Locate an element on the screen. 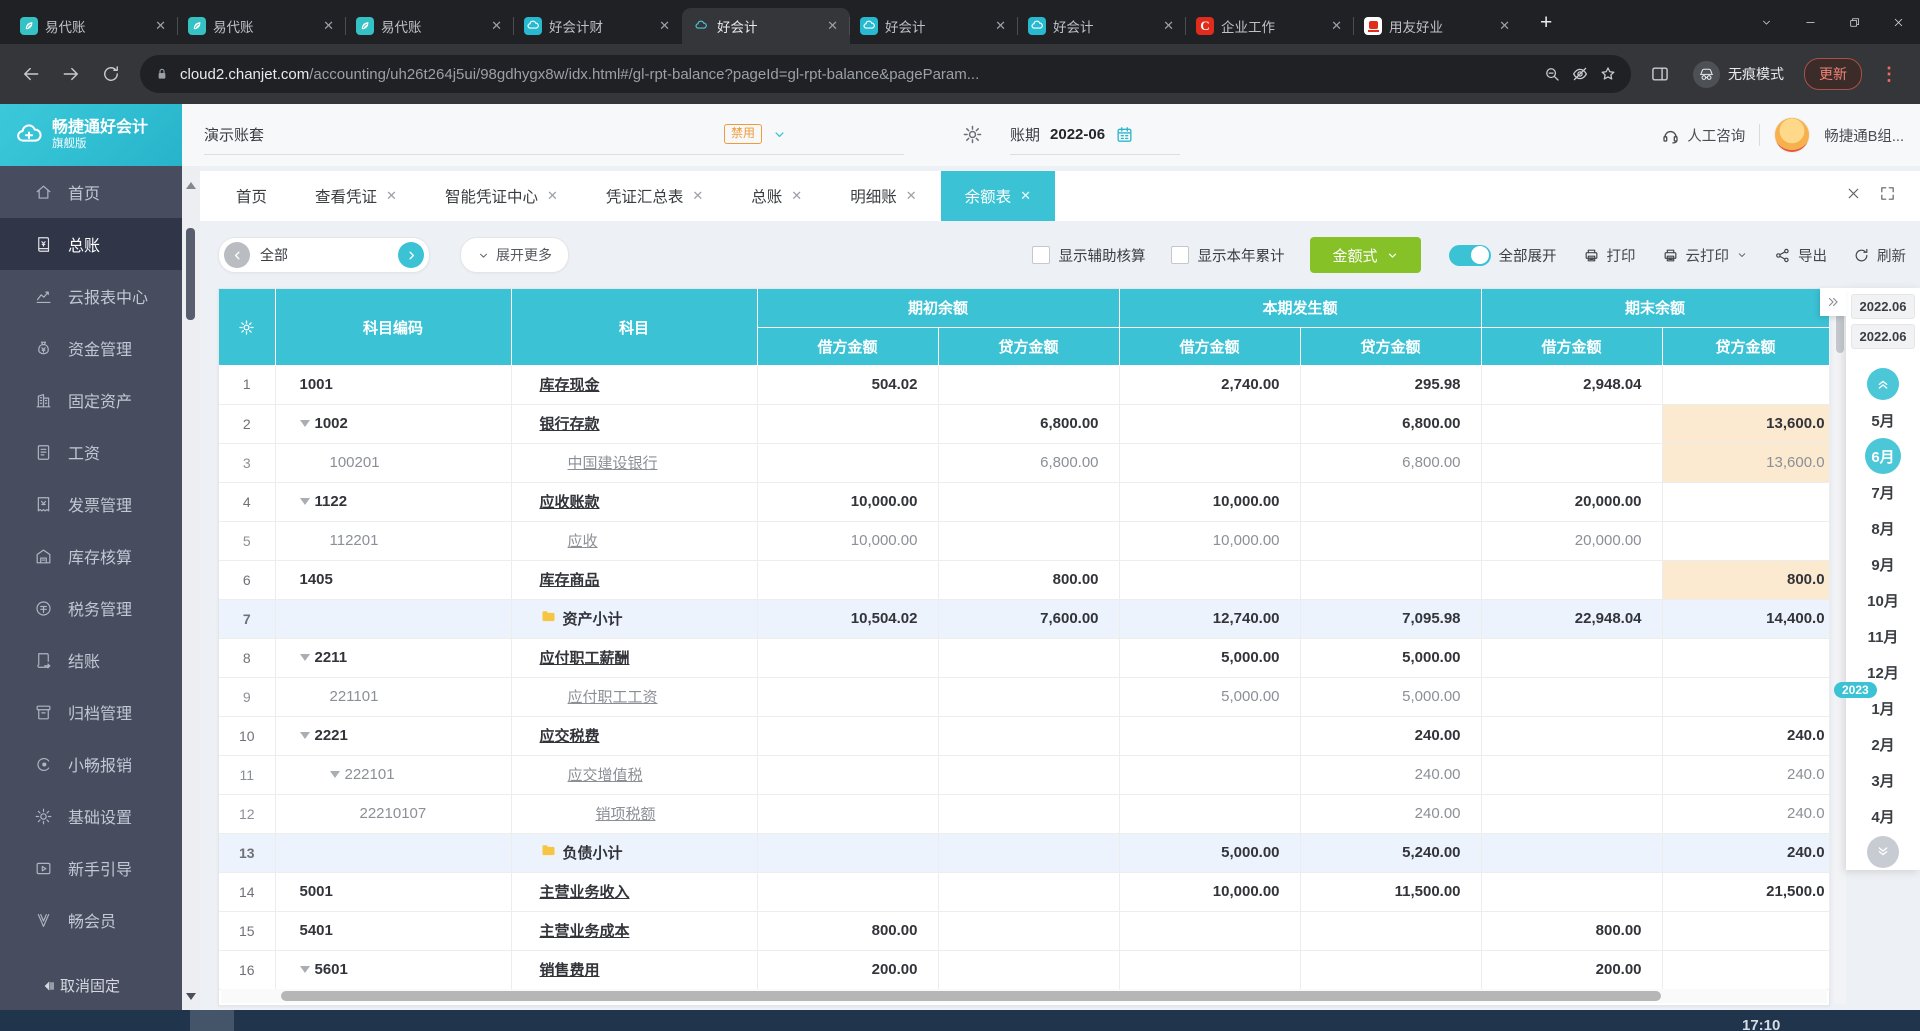 The height and width of the screenshot is (1031, 1920). subject-scope-selector: 全部 is located at coordinates (324, 255).